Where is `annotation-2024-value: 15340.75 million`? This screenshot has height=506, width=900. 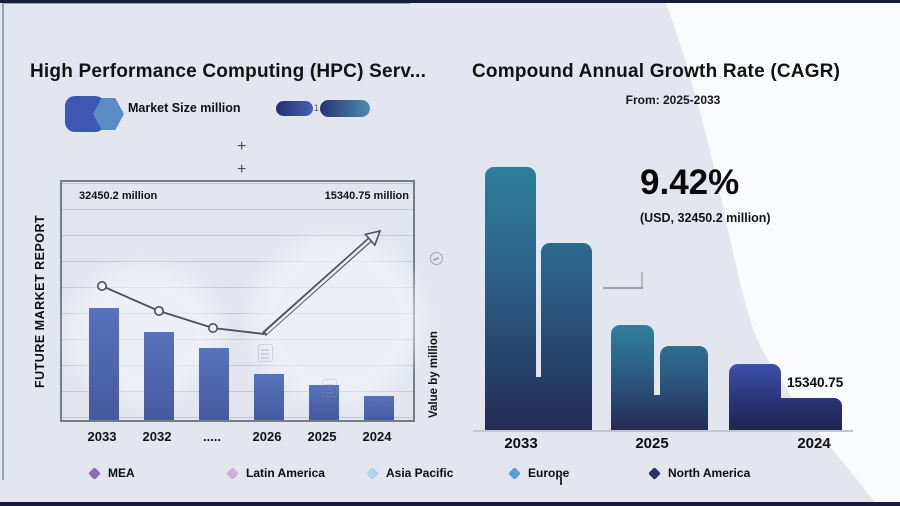 annotation-2024-value: 15340.75 million is located at coordinates (366, 196).